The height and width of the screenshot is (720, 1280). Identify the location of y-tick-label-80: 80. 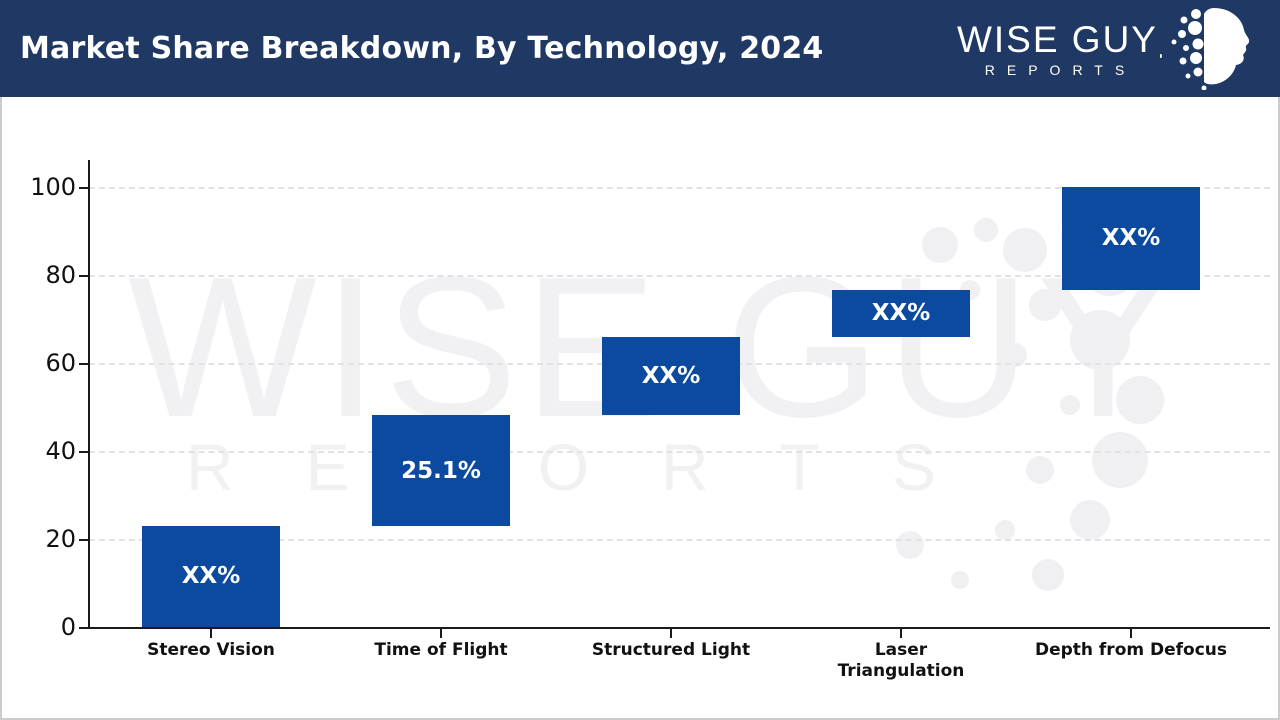
(60, 275).